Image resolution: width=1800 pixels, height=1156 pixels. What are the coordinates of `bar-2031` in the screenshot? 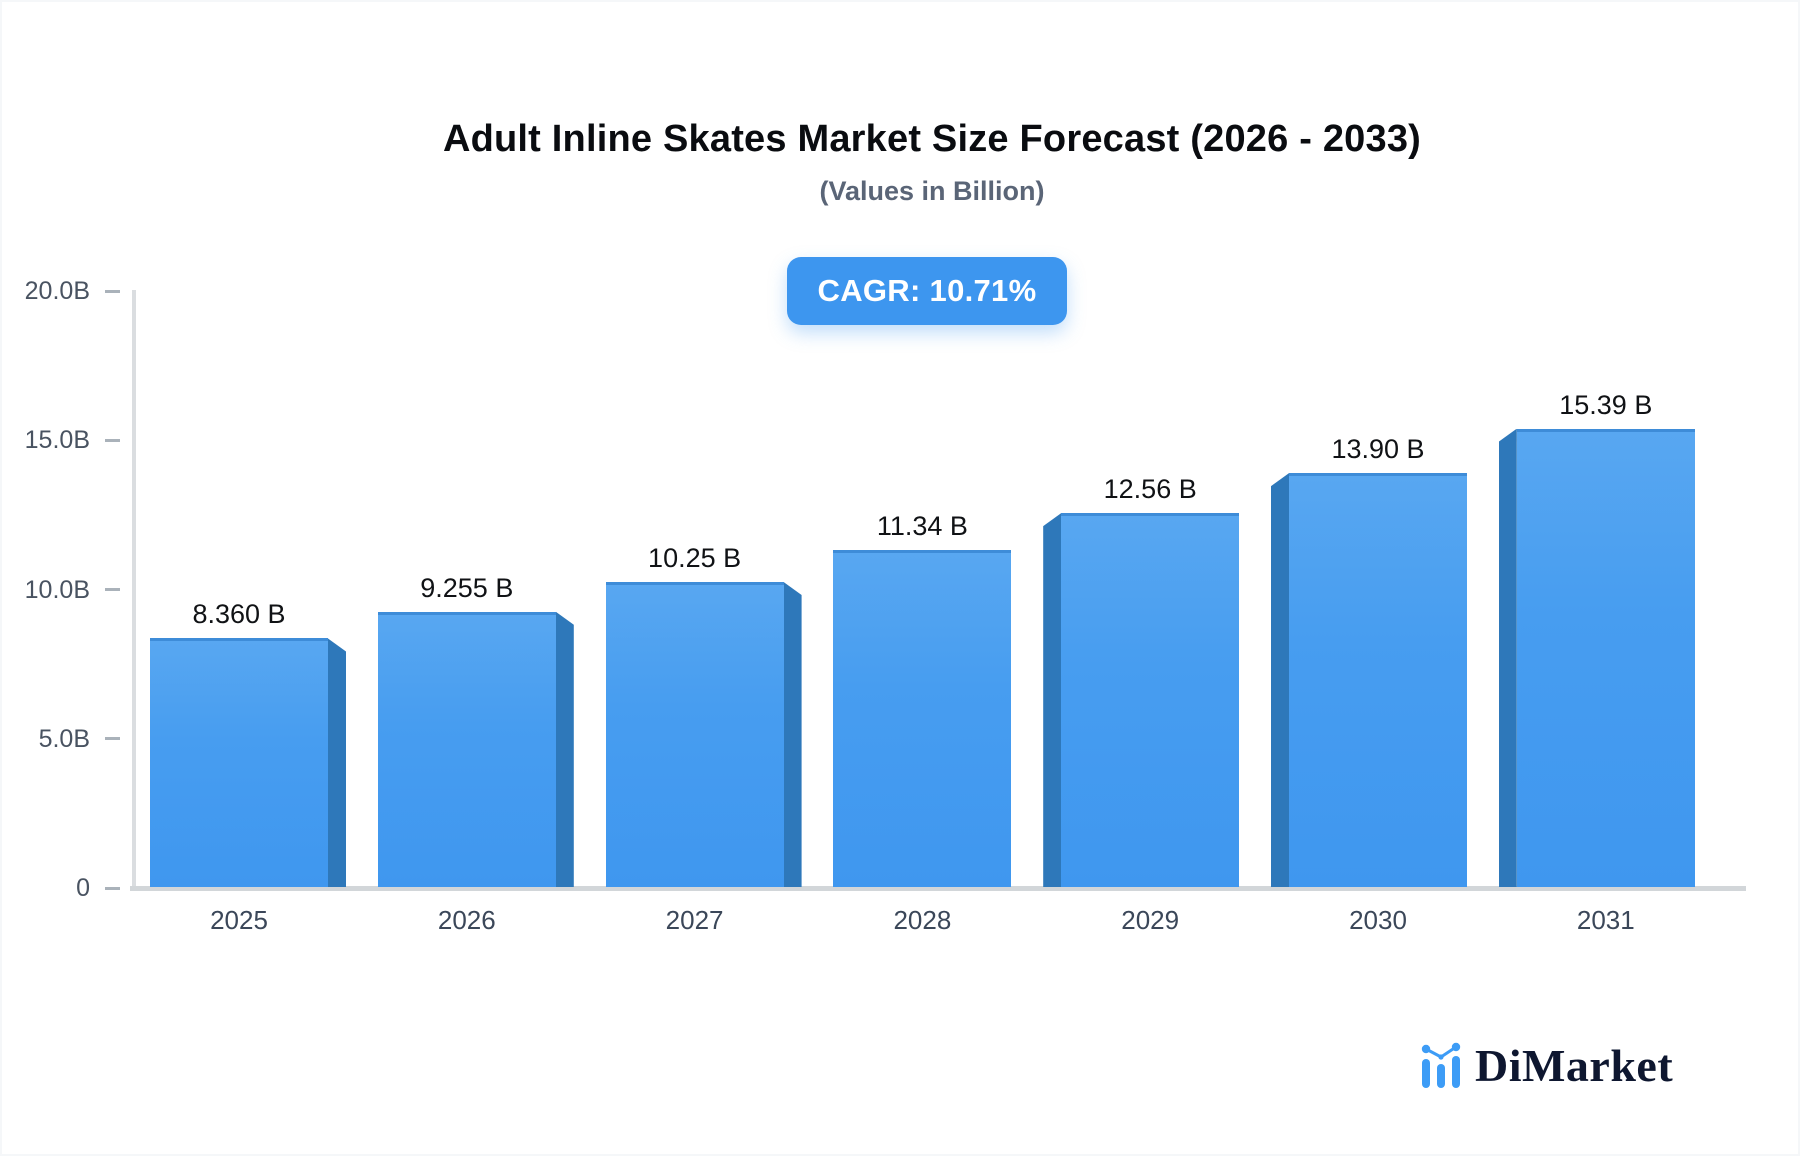 It's located at (1605, 657).